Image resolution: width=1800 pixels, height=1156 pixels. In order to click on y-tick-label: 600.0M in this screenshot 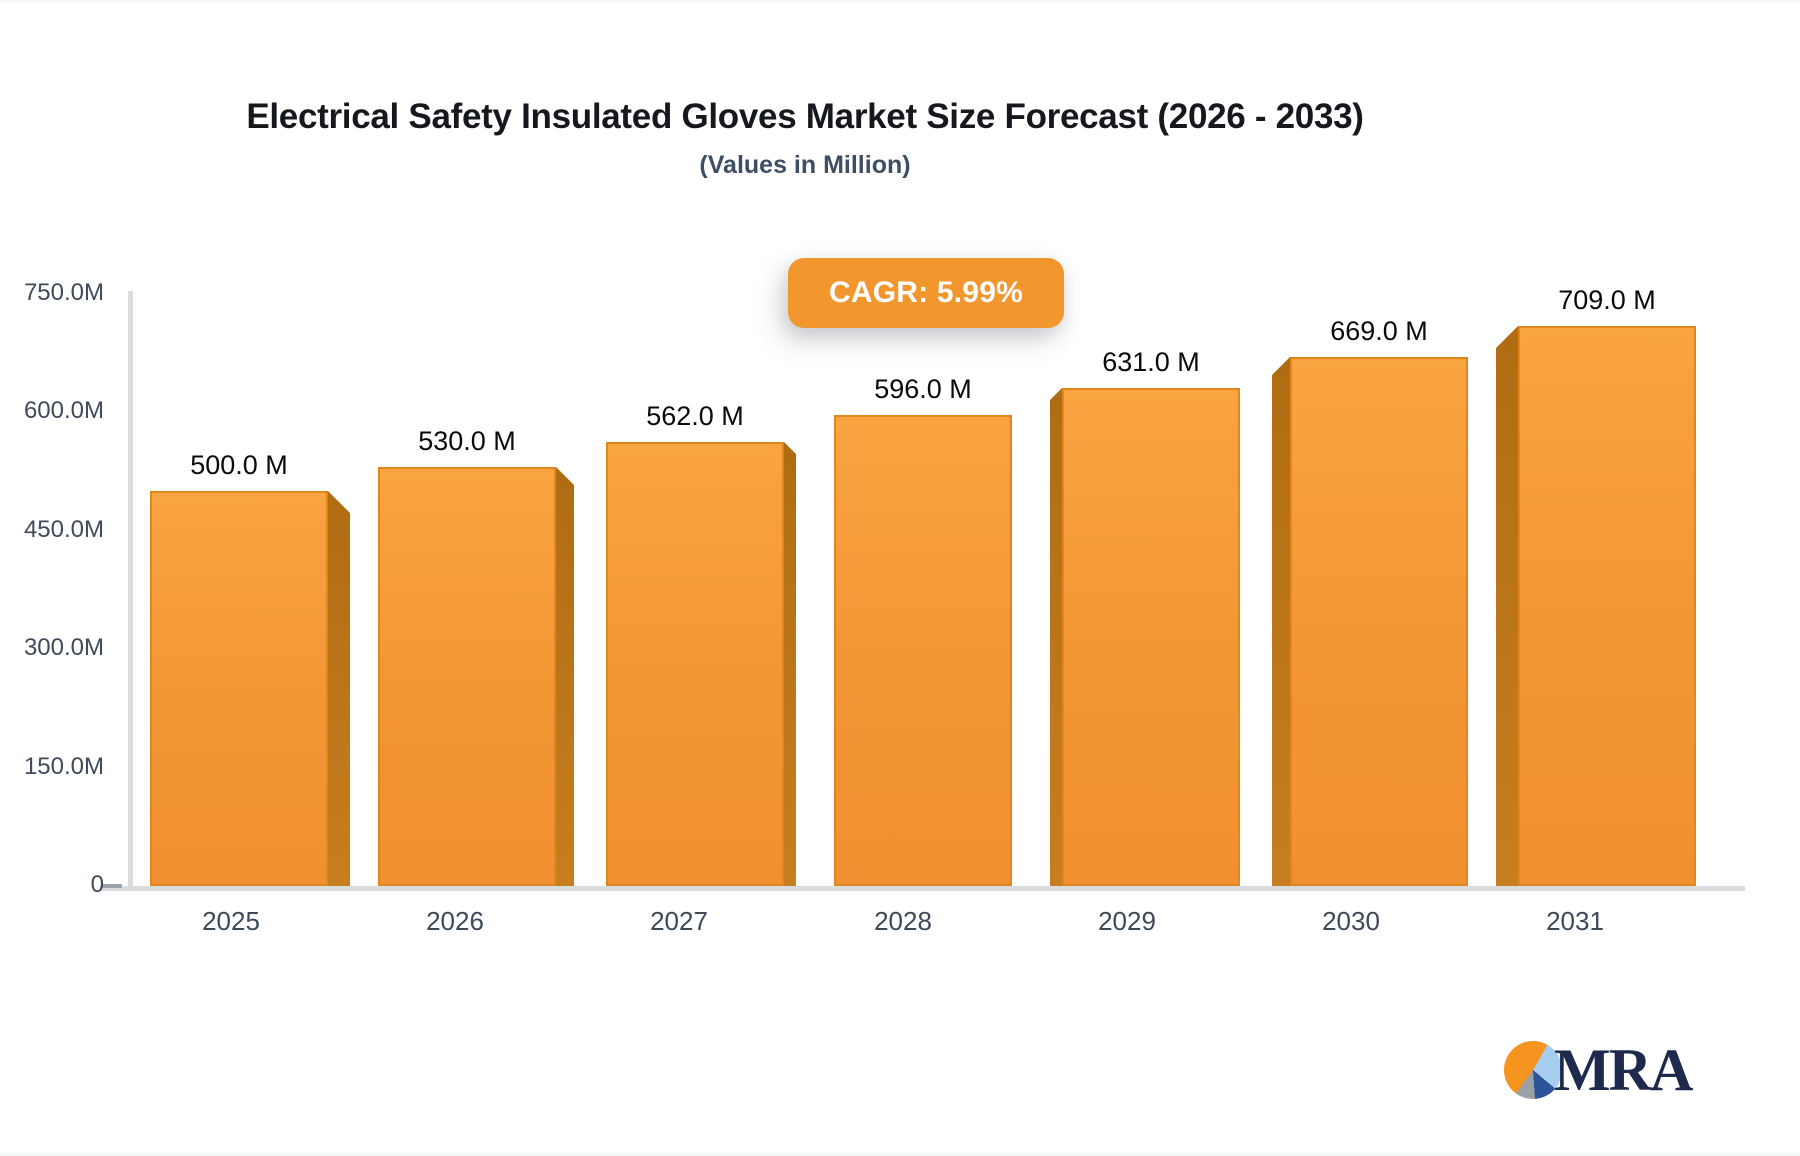, I will do `click(63, 410)`.